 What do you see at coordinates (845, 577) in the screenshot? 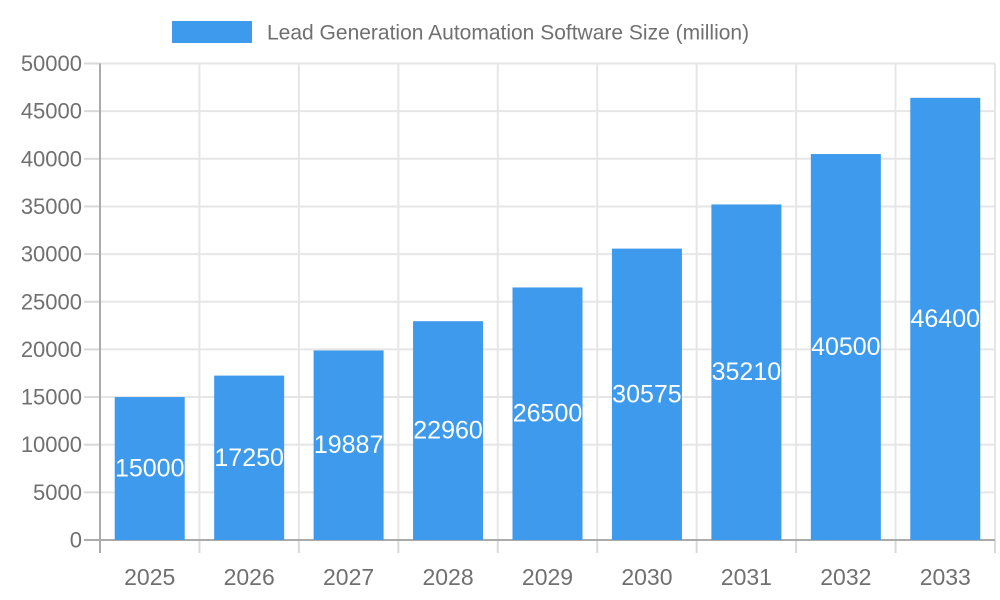
I see `x-tick-label: 2032` at bounding box center [845, 577].